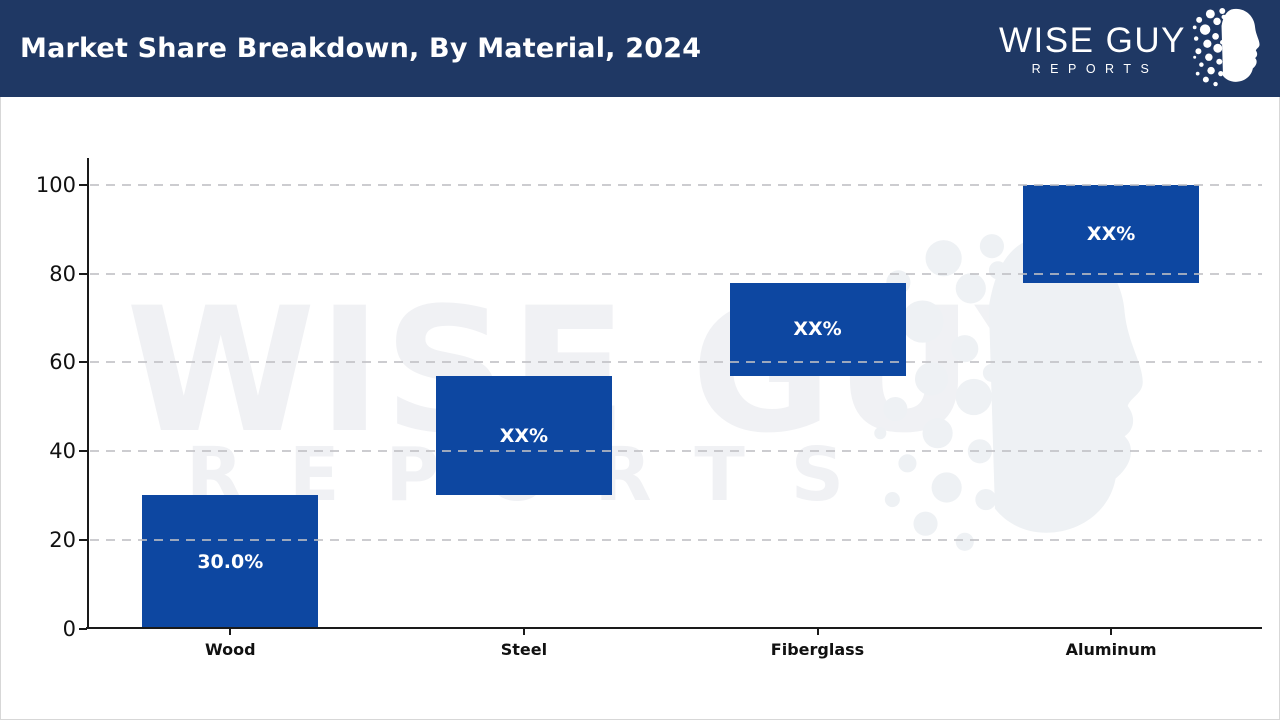 The width and height of the screenshot is (1280, 720). I want to click on x-category-label: Steel, so click(524, 649).